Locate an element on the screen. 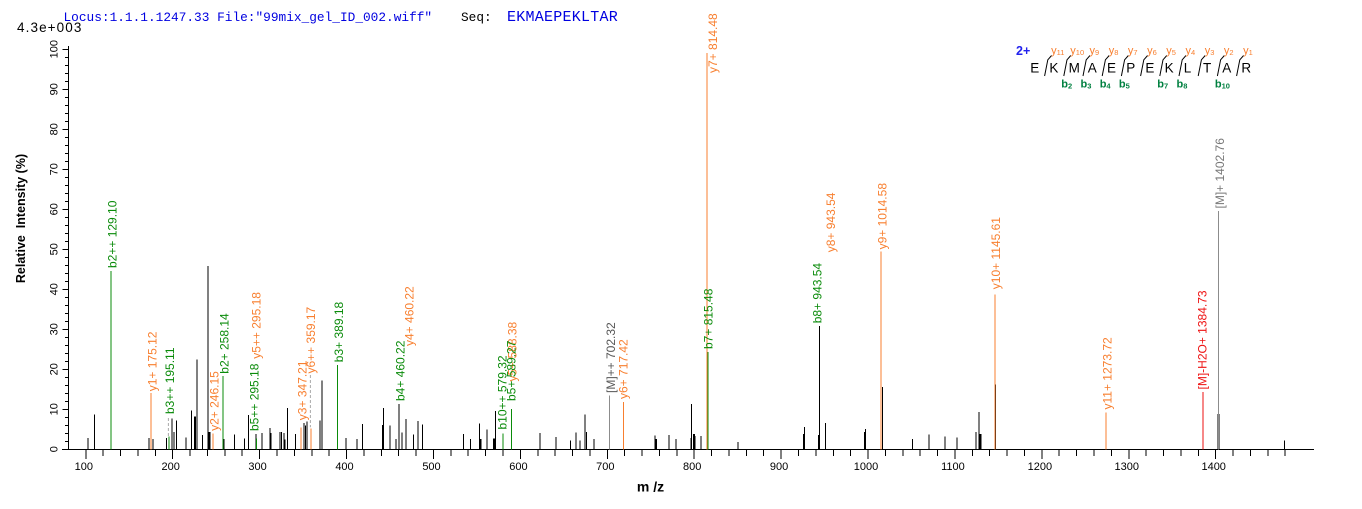  svg-text: M is located at coordinates (1074, 68).